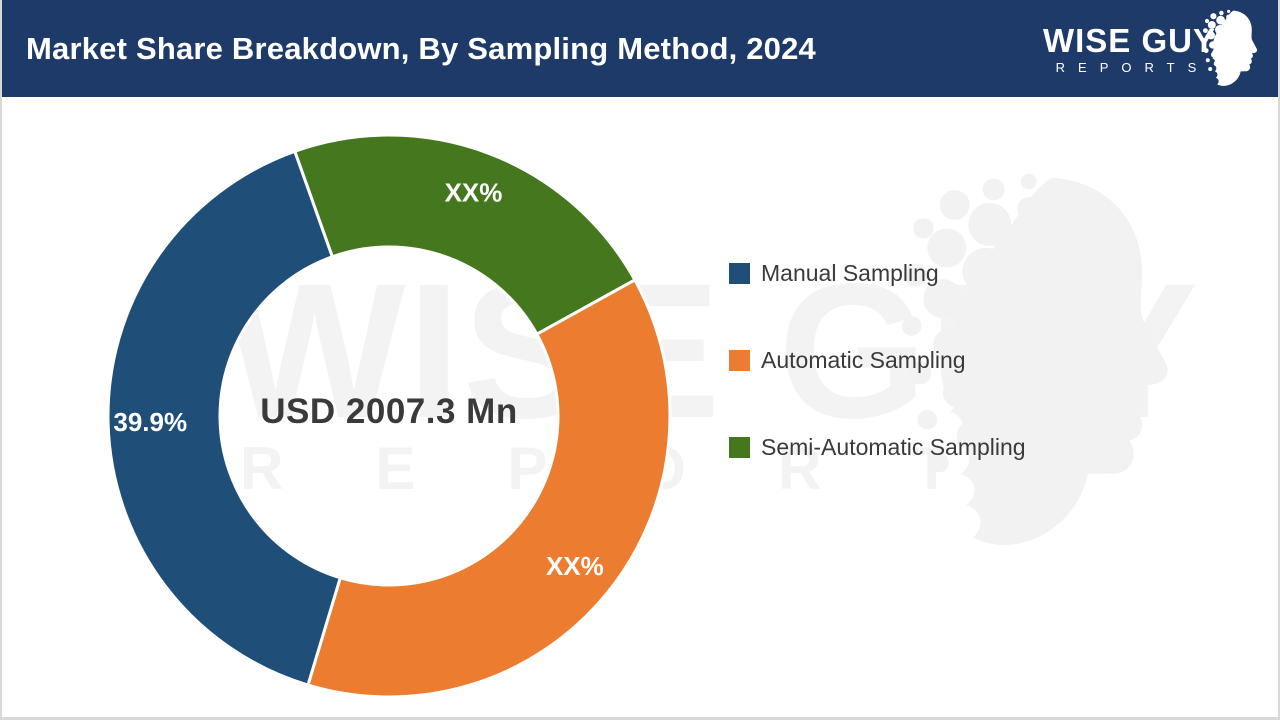 This screenshot has width=1280, height=720. Describe the element at coordinates (474, 193) in the screenshot. I see `slice-label-semi-automatic-sampling: XX%` at that location.